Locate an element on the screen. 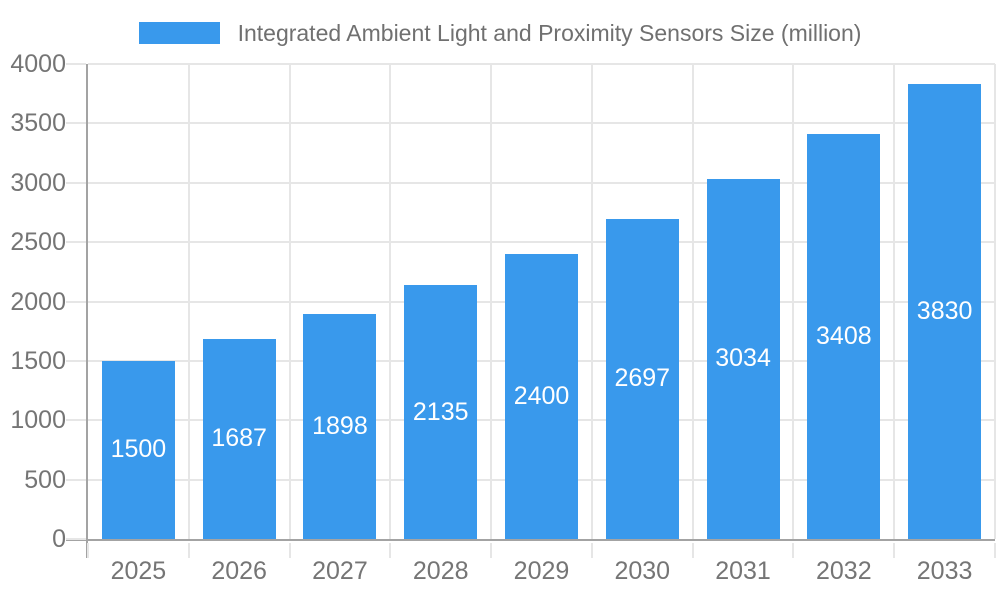 This screenshot has width=1000, height=600. y-tick-label: 3500 is located at coordinates (38, 123).